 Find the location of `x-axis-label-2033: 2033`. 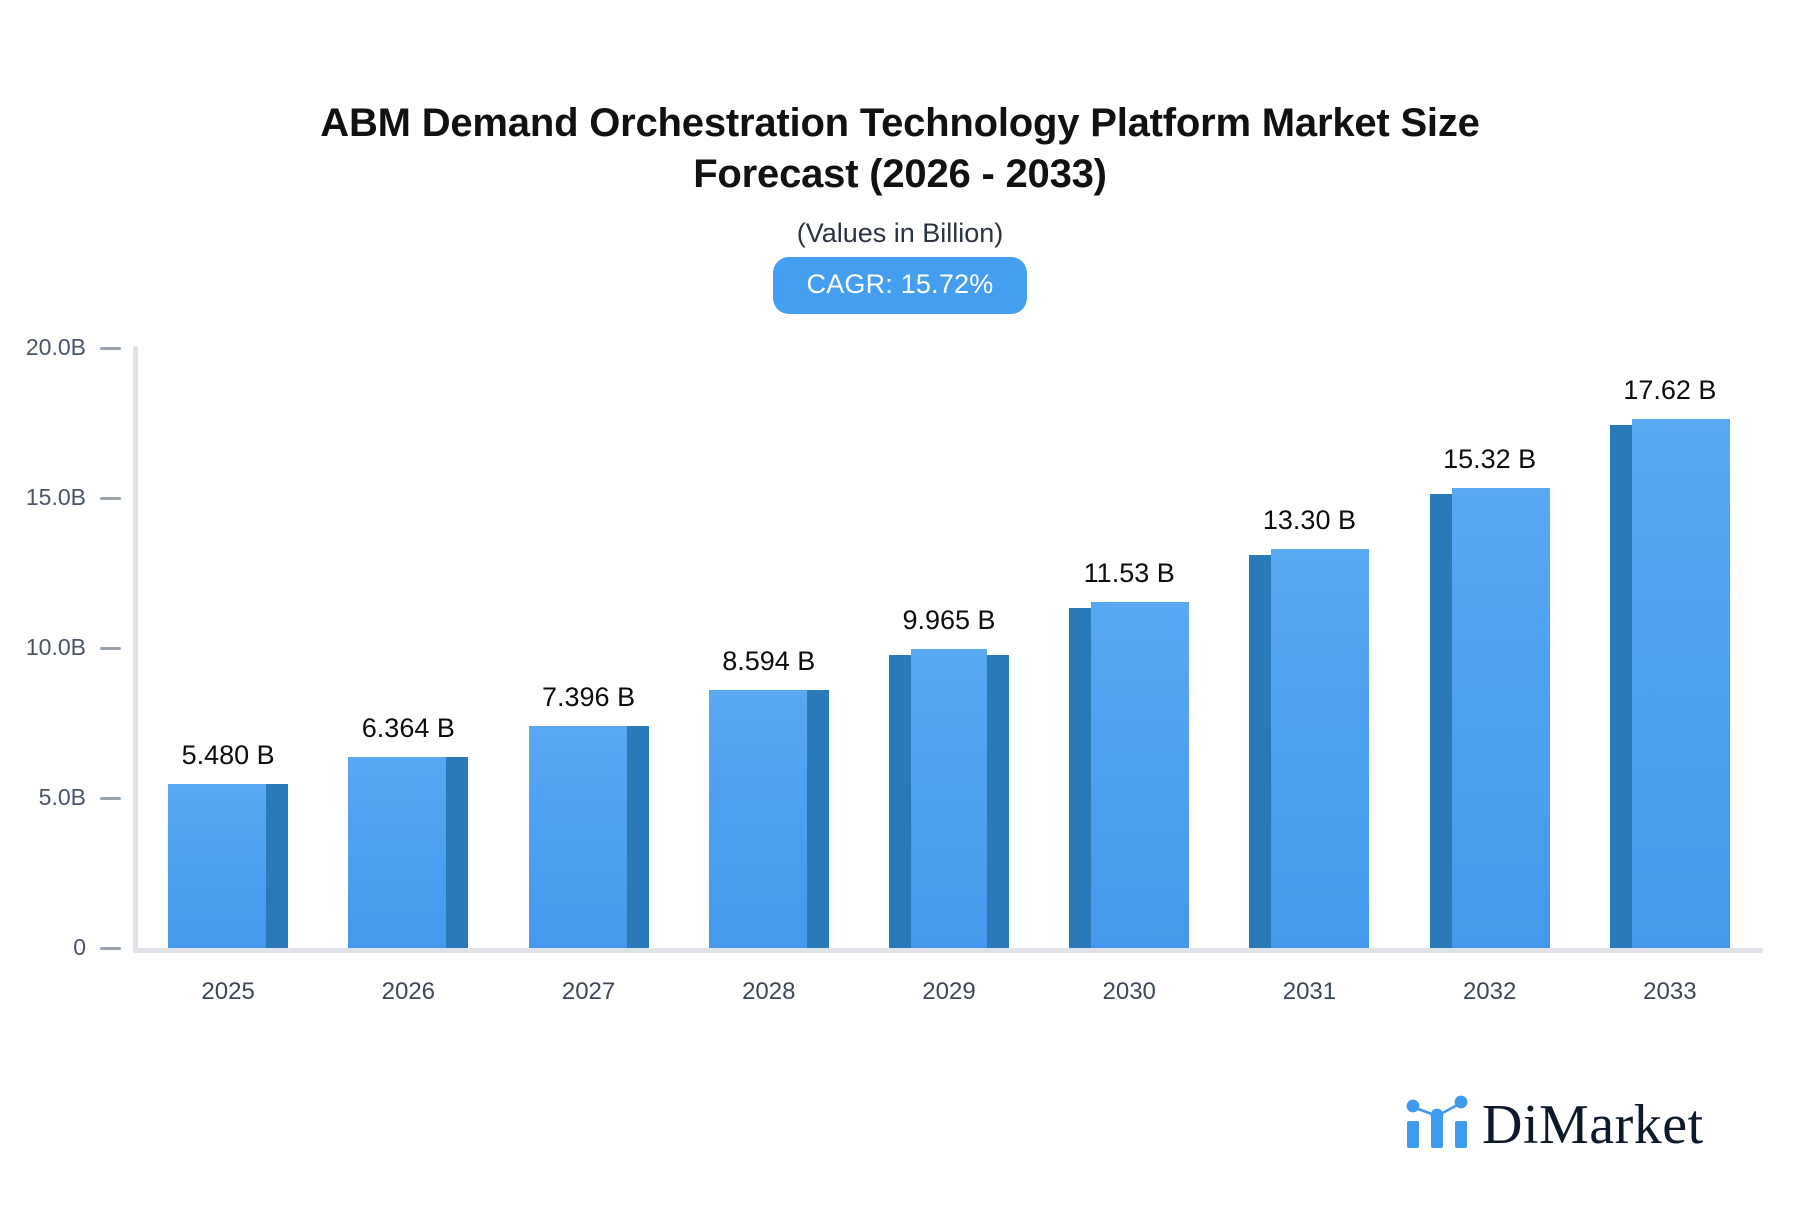

x-axis-label-2033: 2033 is located at coordinates (1670, 991).